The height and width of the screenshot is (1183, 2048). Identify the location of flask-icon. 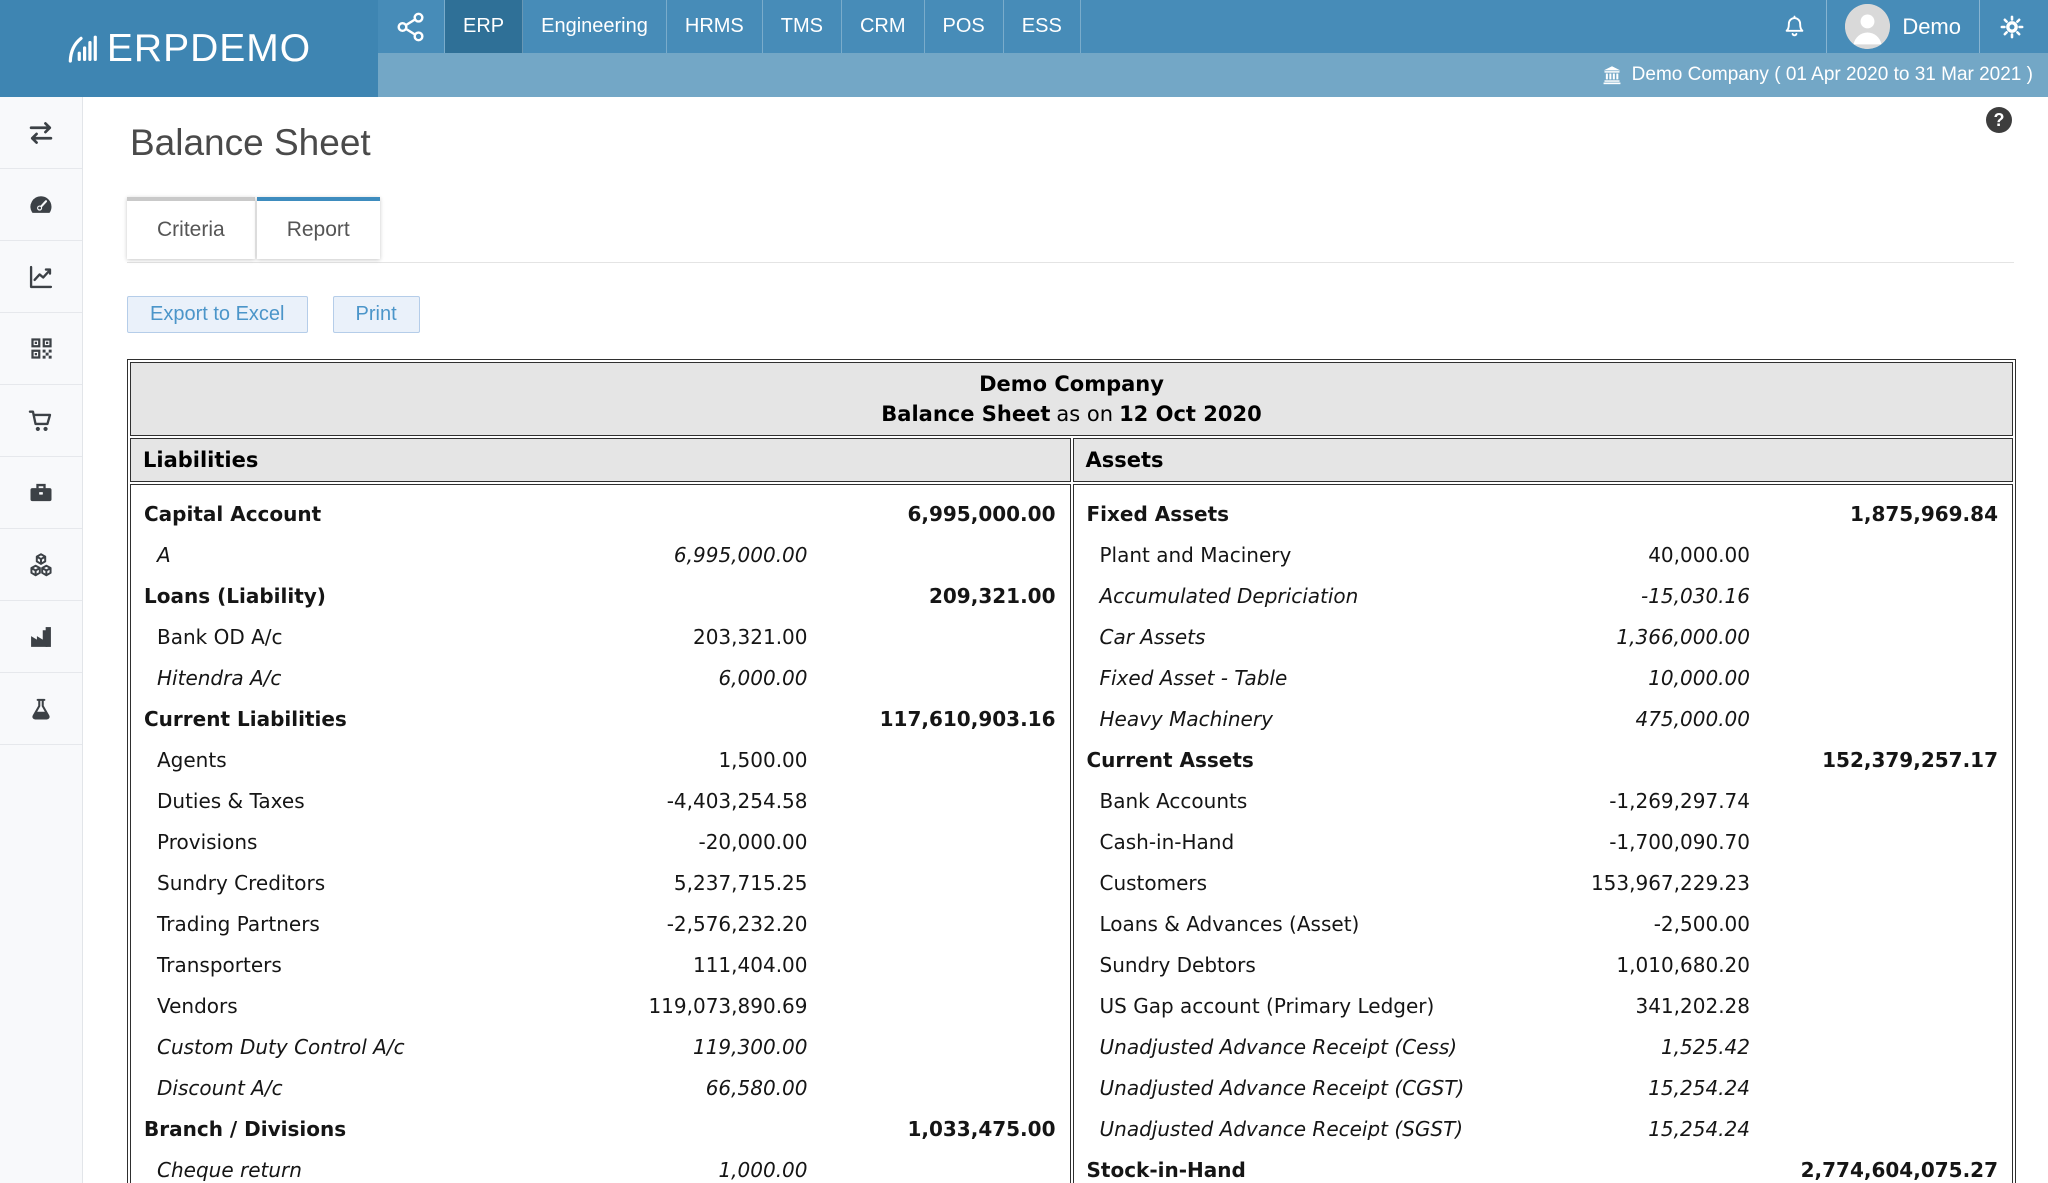
(41, 709).